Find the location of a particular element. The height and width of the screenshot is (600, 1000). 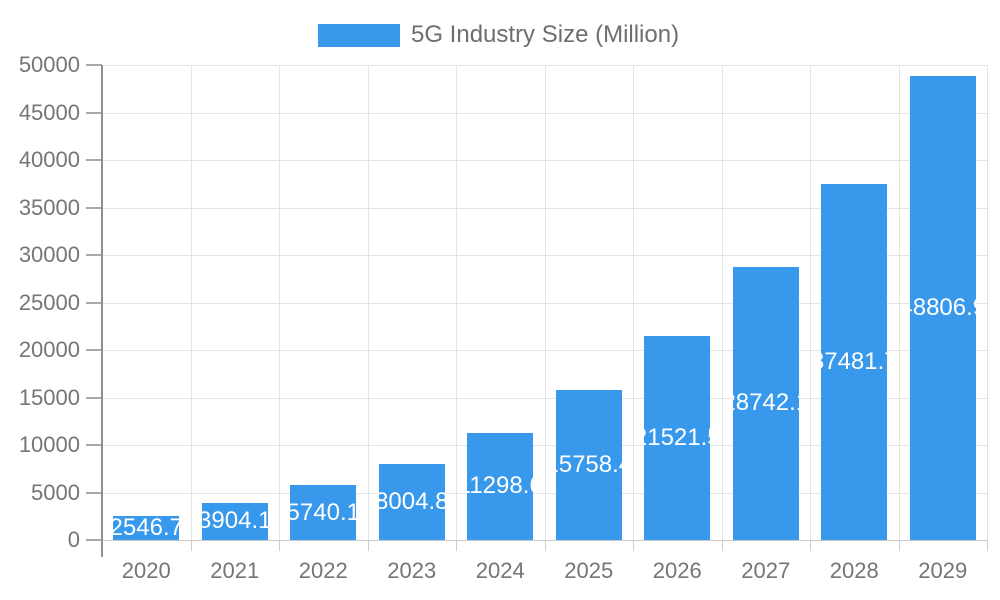

bar-2028: 37481.7 is located at coordinates (854, 361).